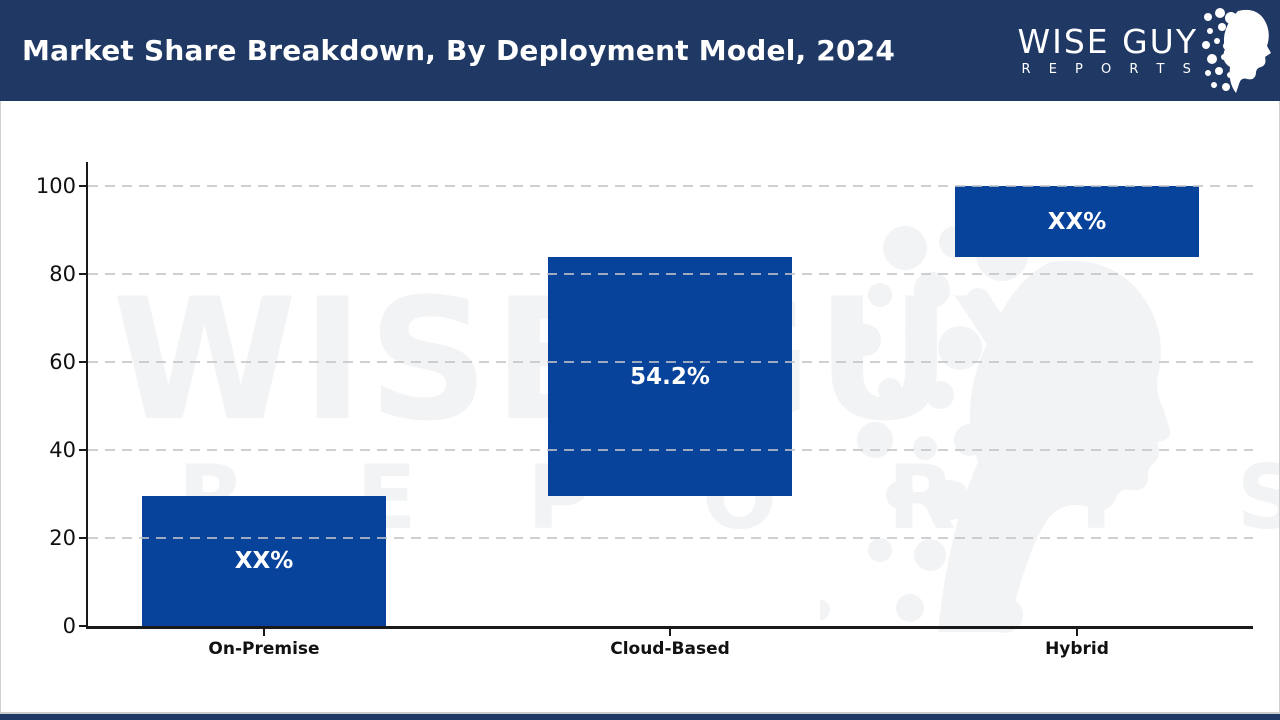  Describe the element at coordinates (62, 362) in the screenshot. I see `y-tick-label: 60` at that location.